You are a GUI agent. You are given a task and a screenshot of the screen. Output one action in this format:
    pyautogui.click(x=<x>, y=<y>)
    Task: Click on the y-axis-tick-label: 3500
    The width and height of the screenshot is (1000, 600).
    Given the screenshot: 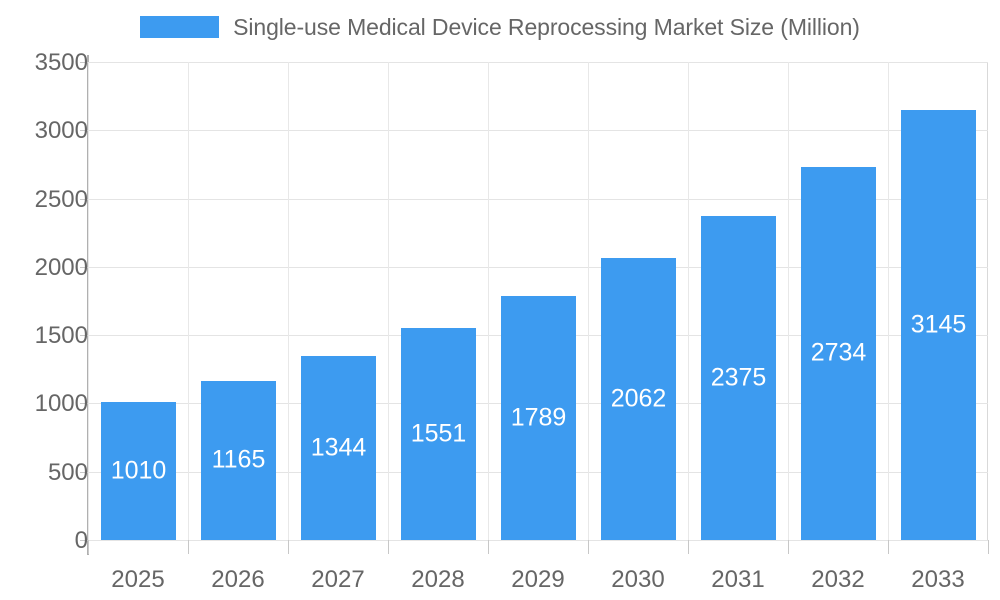 What is the action you would take?
    pyautogui.click(x=61, y=62)
    